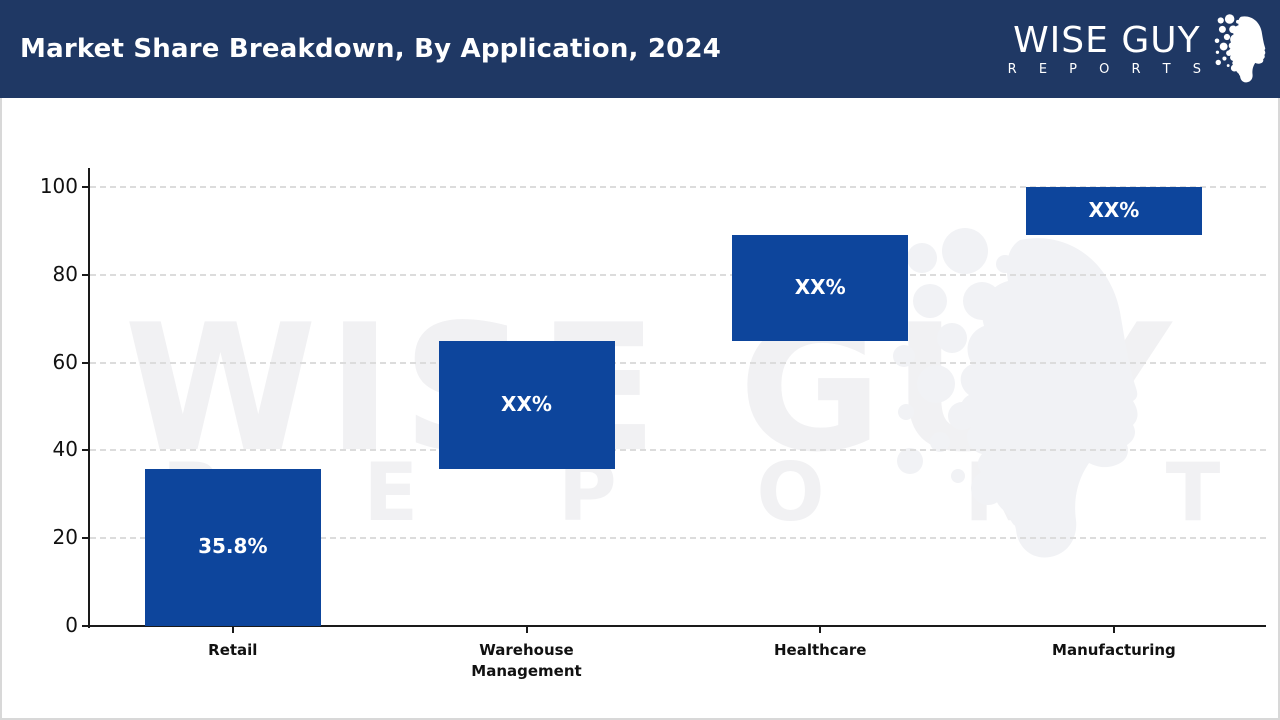  I want to click on bar-value-label-warehouse-management: XX%, so click(526, 403).